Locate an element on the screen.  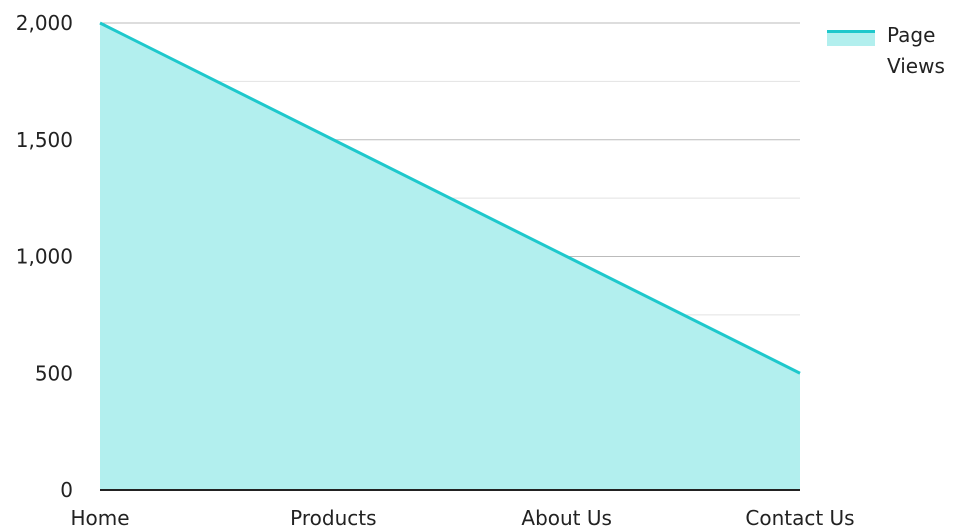
y-axis-ticks: 0 500 1,000 1,500 2,000 is located at coordinates (44, 256).